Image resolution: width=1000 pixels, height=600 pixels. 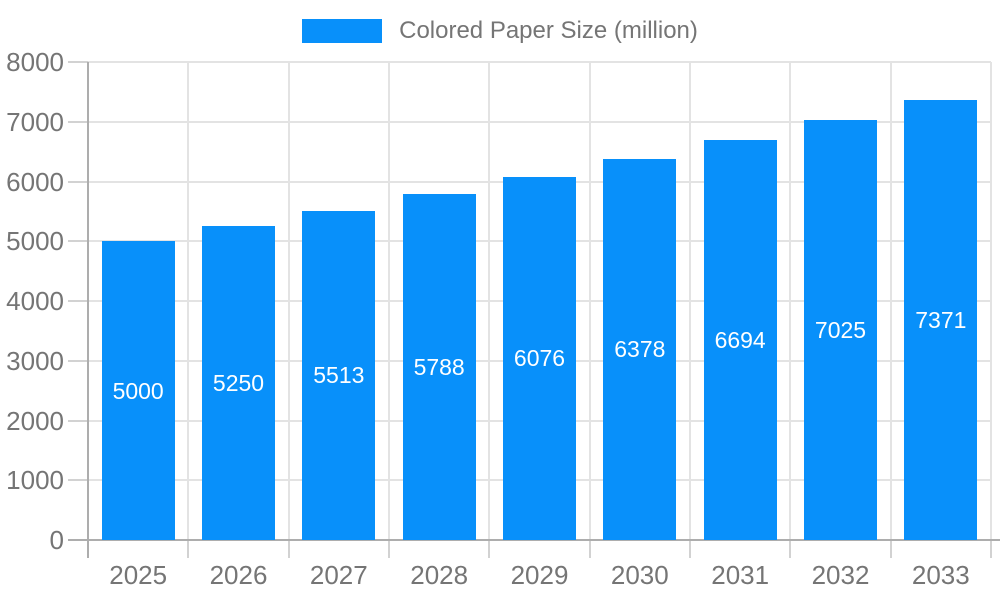 I want to click on y-axis-label: 3000, so click(x=35, y=360).